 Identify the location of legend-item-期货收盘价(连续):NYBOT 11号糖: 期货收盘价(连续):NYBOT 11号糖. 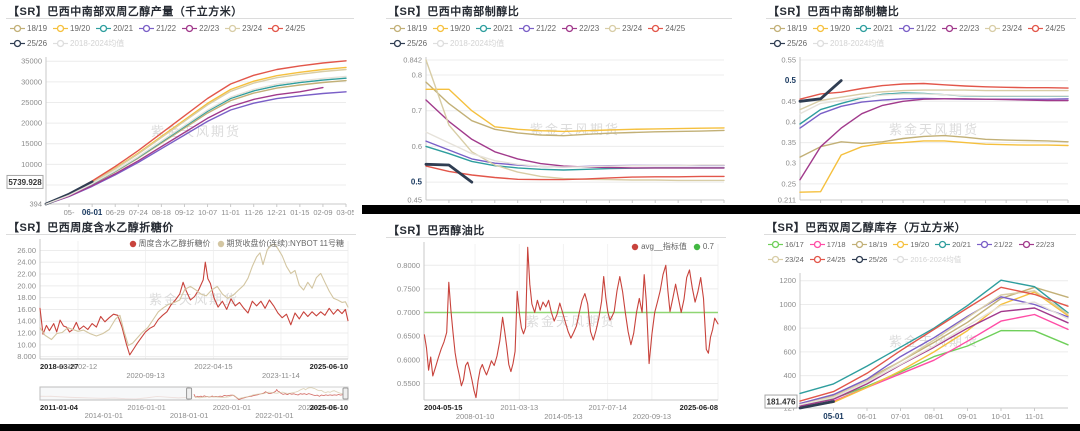
(280, 243).